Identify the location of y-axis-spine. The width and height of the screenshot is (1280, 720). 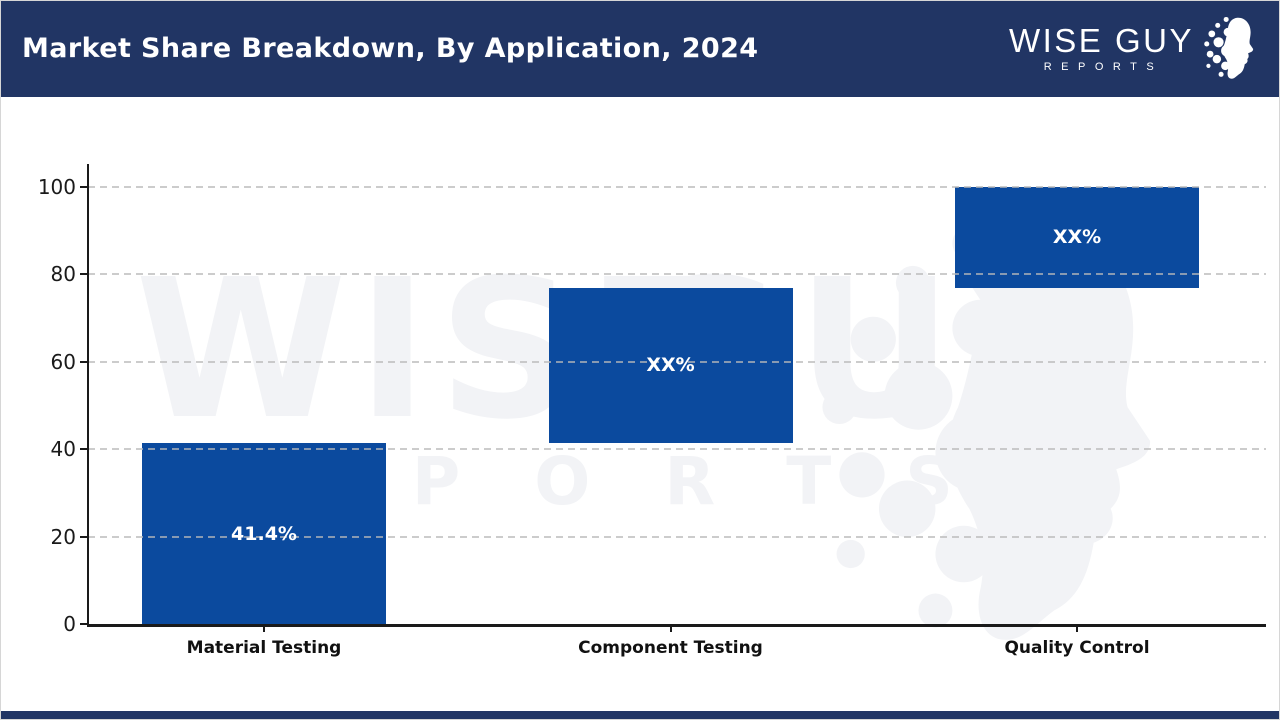
(88, 395).